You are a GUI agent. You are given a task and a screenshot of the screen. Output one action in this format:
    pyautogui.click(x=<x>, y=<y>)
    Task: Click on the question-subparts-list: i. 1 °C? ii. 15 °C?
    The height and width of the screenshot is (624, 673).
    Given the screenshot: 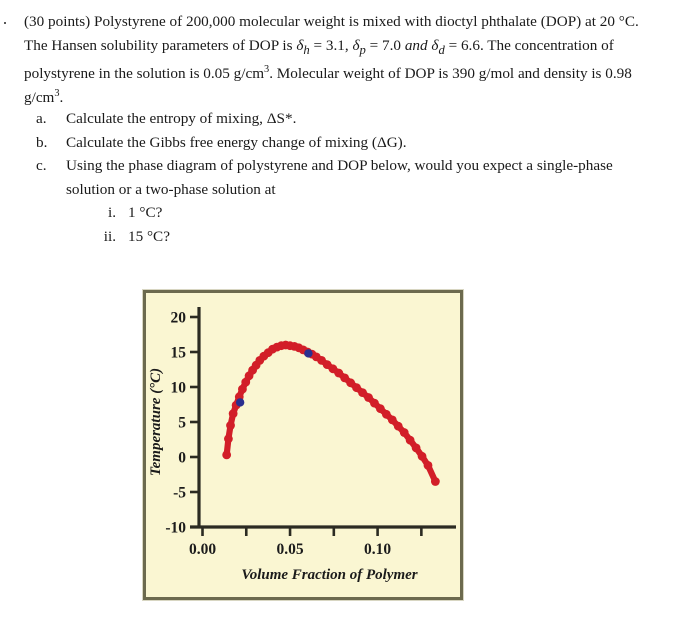 What is the action you would take?
    pyautogui.click(x=266, y=224)
    